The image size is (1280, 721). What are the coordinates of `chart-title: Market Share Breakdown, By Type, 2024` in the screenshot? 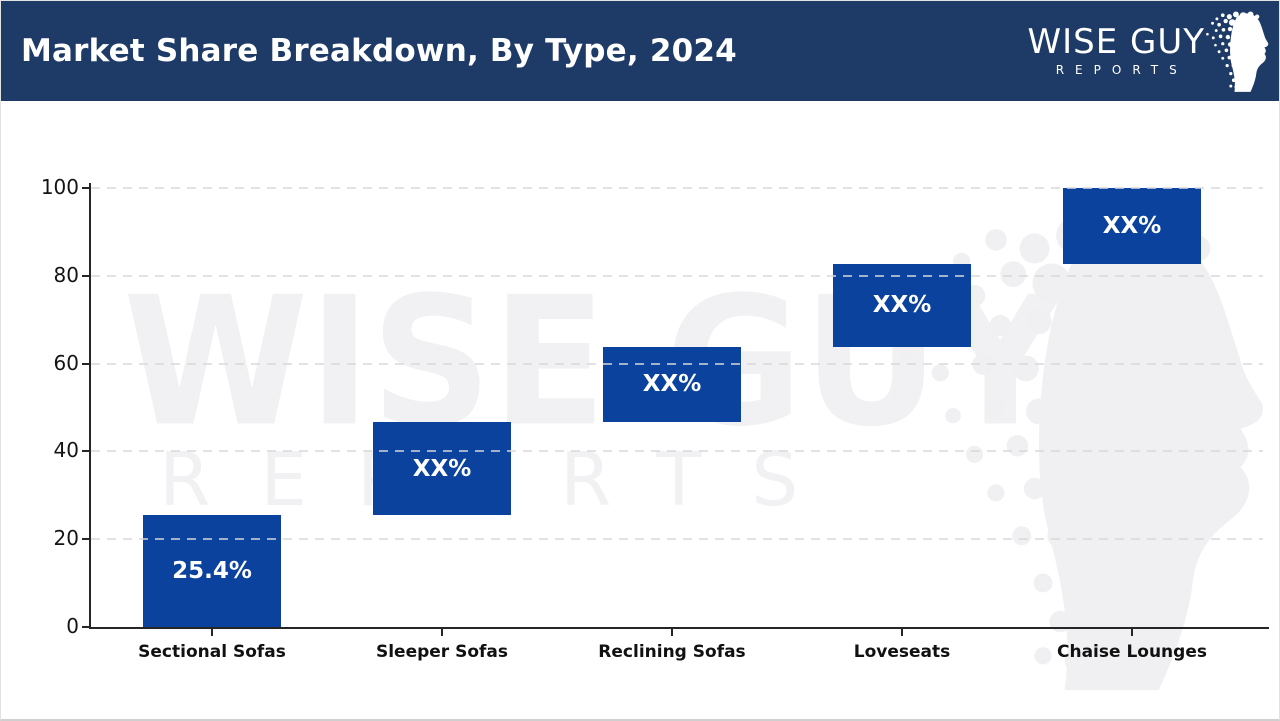 It's located at (379, 51).